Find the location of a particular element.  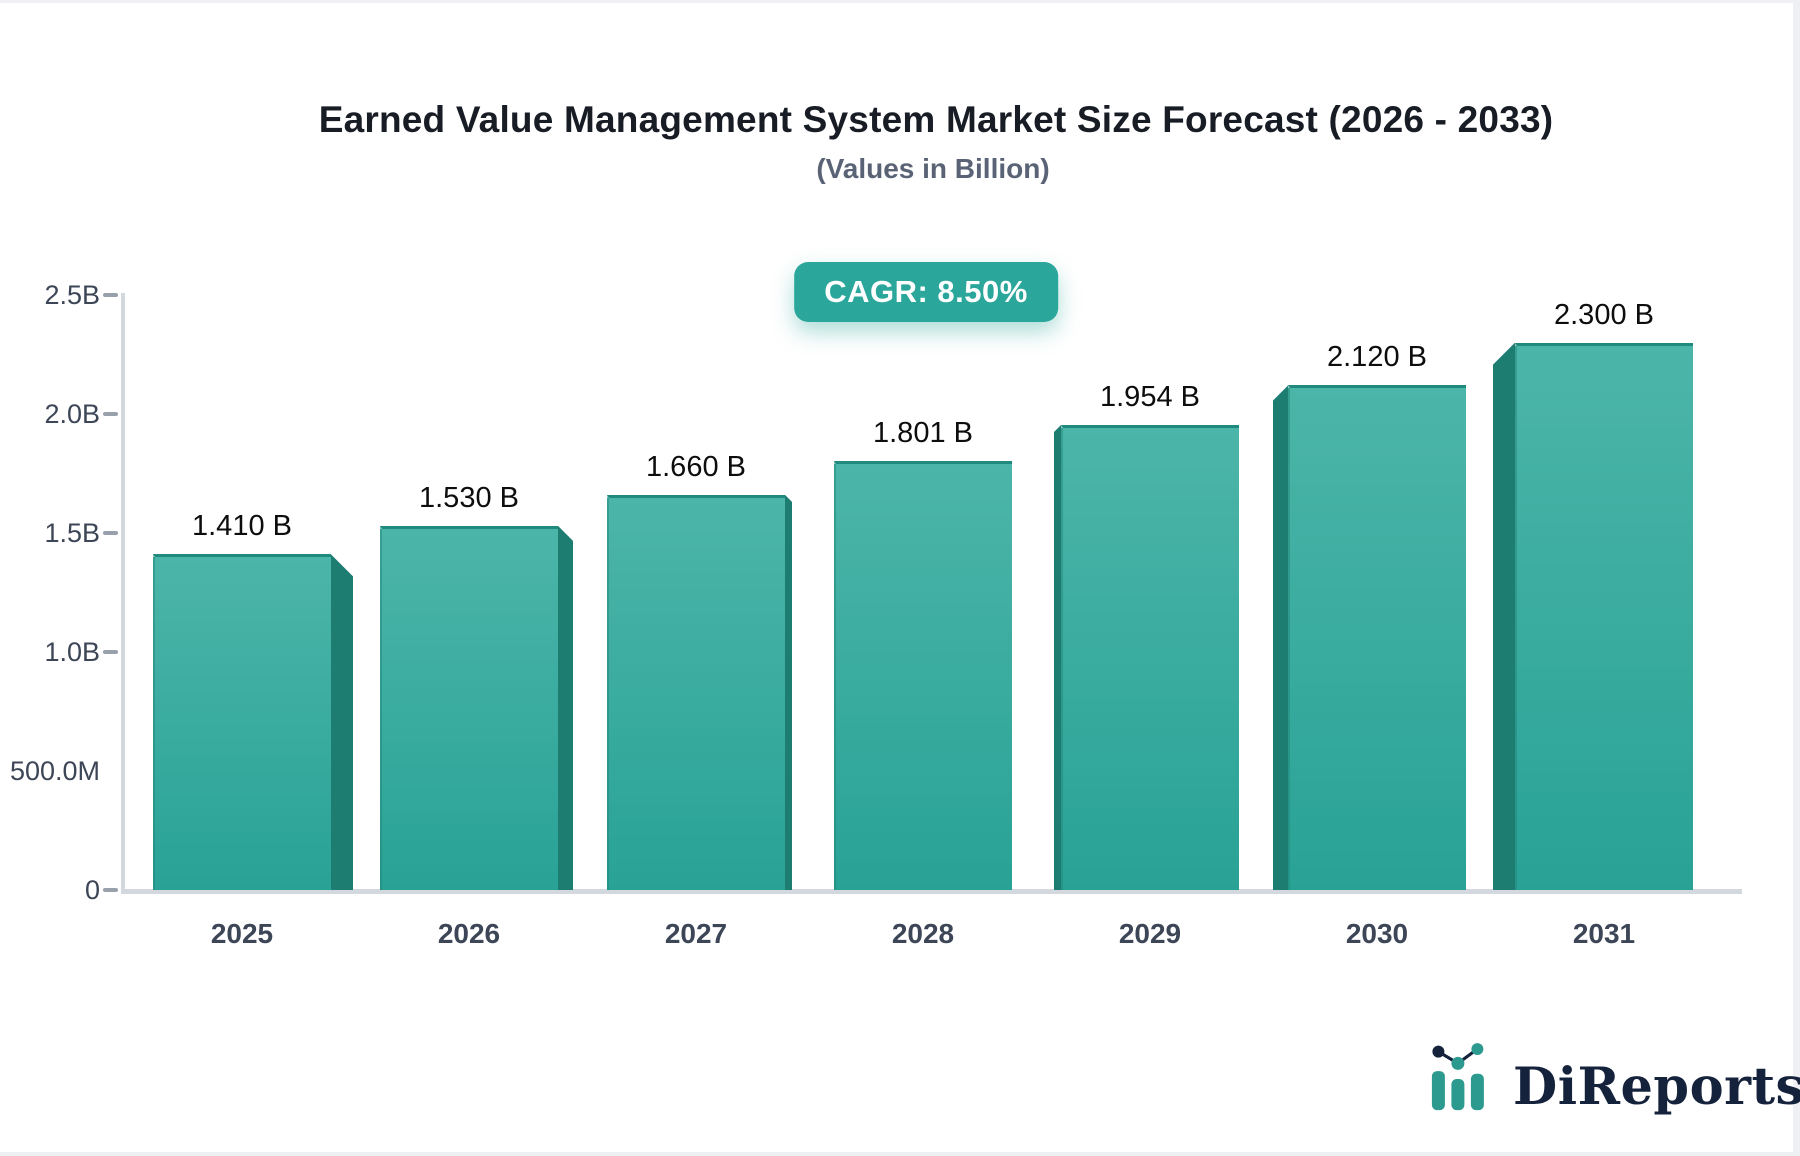

y-tick-label: 2.5B is located at coordinates (72, 295).